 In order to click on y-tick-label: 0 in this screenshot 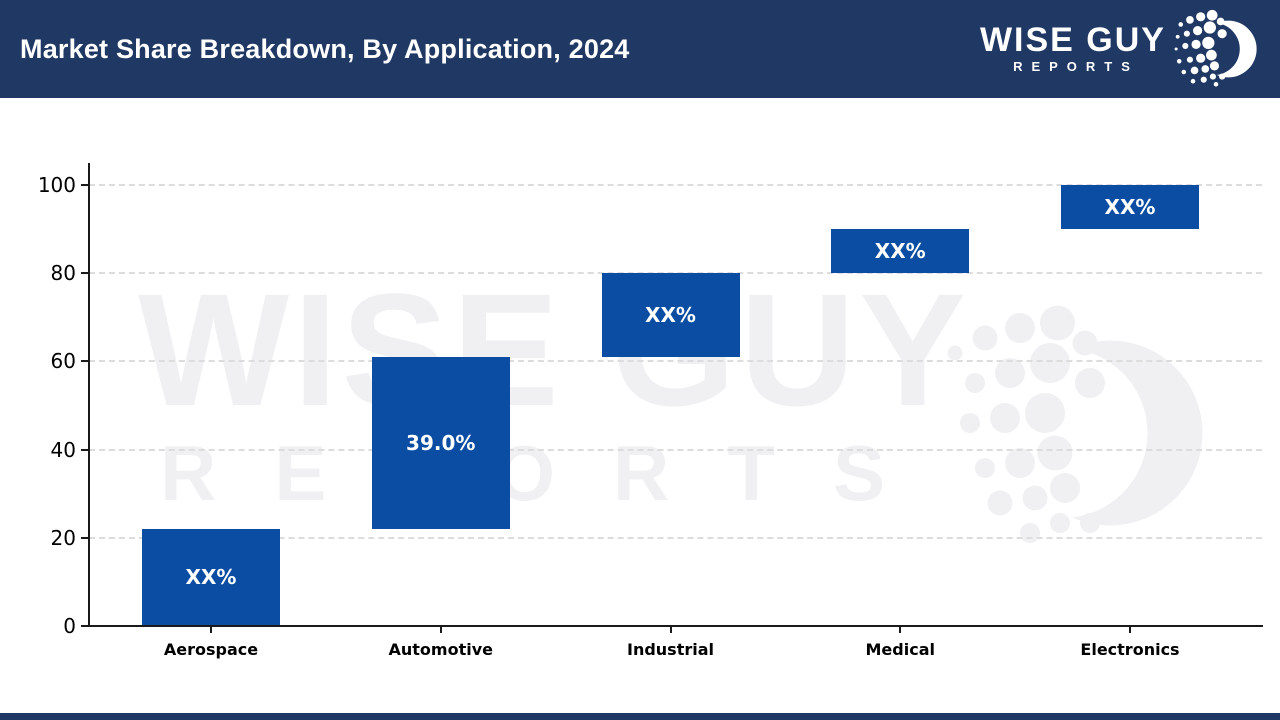, I will do `click(69, 626)`.